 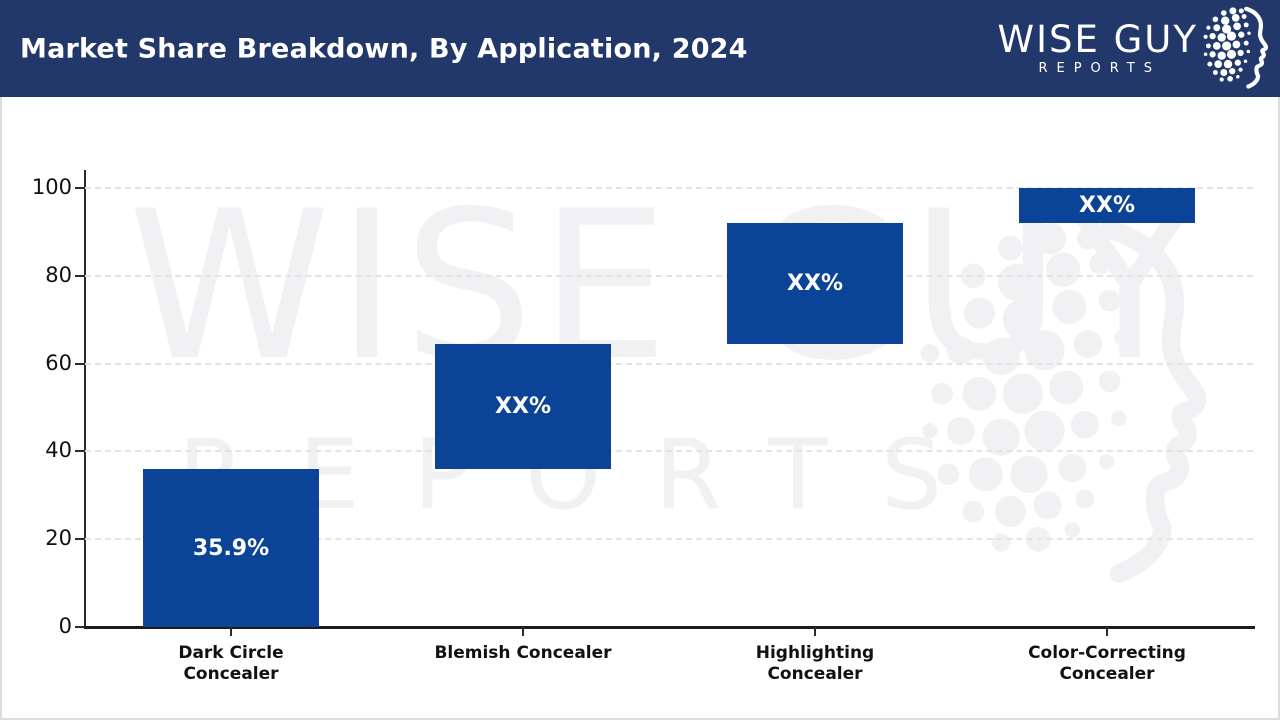 I want to click on bar-value-label: 35.9%, so click(x=231, y=548).